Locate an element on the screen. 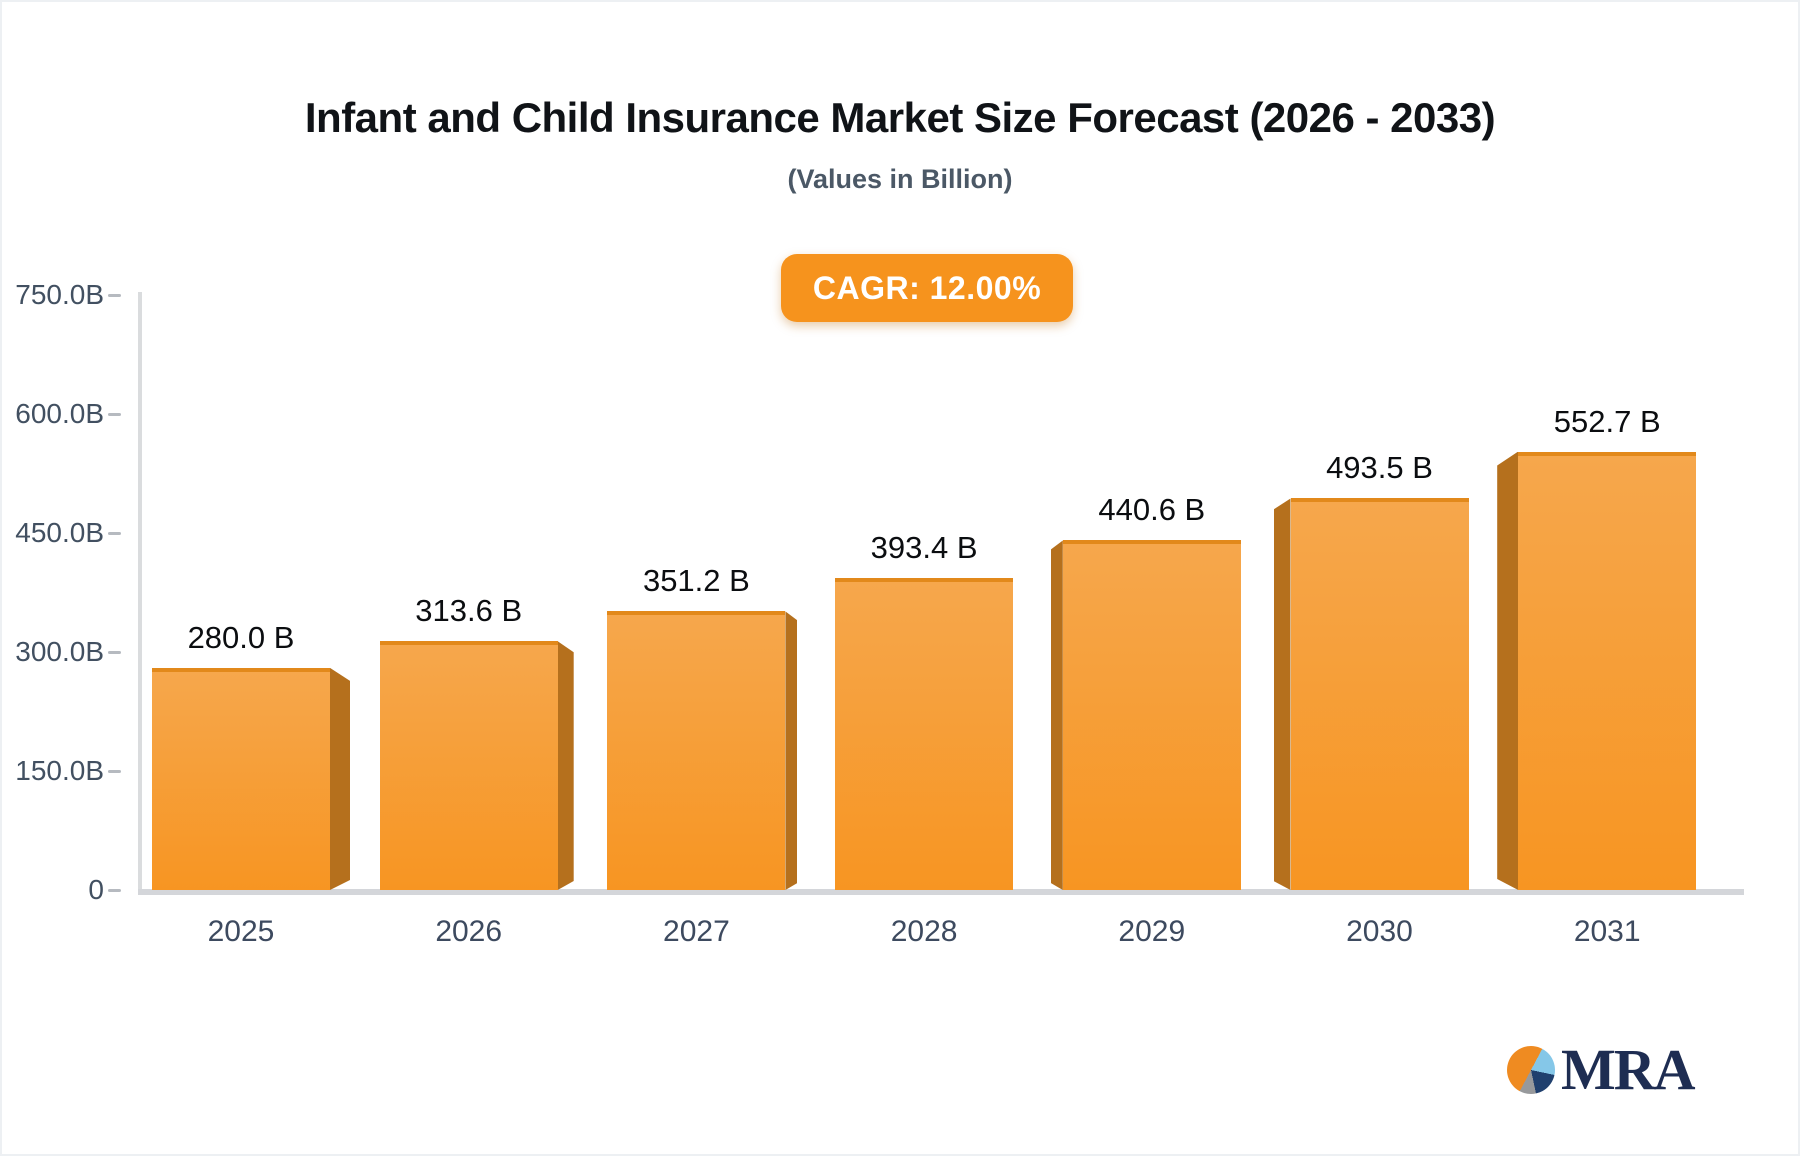 This screenshot has height=1156, width=1800. bar-front-2025 is located at coordinates (241, 778).